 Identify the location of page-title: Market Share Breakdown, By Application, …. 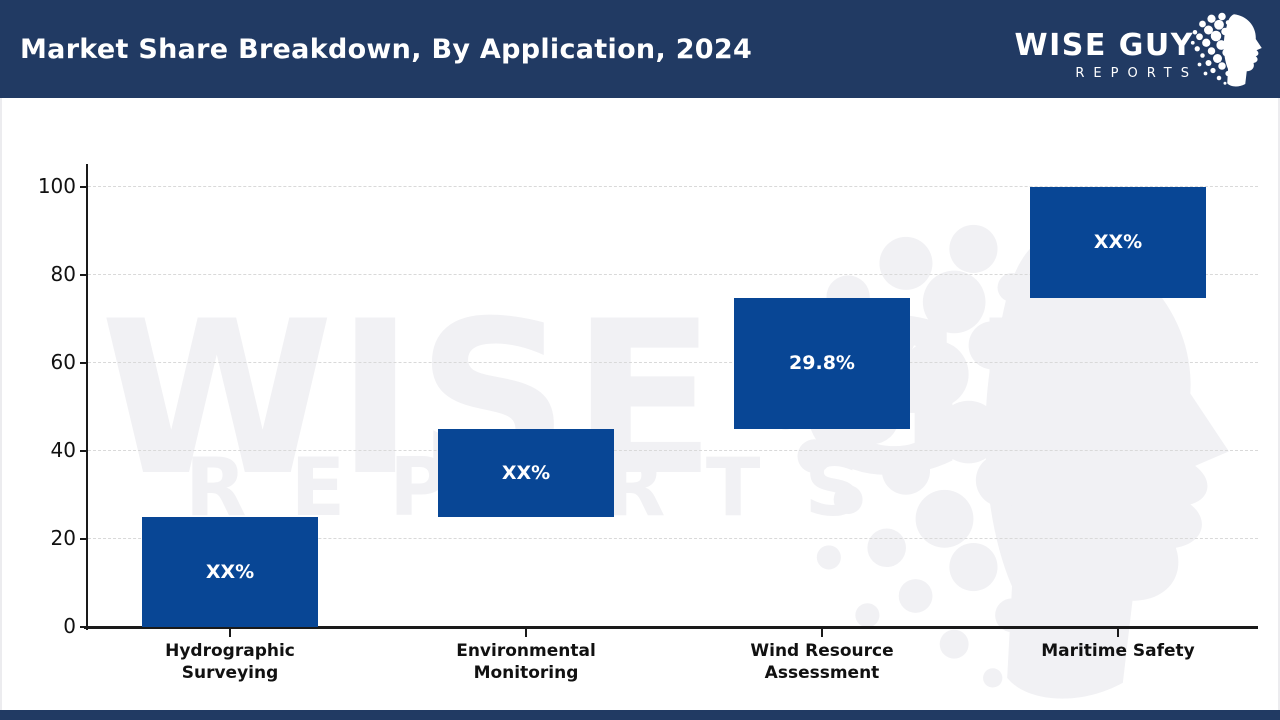
(386, 49).